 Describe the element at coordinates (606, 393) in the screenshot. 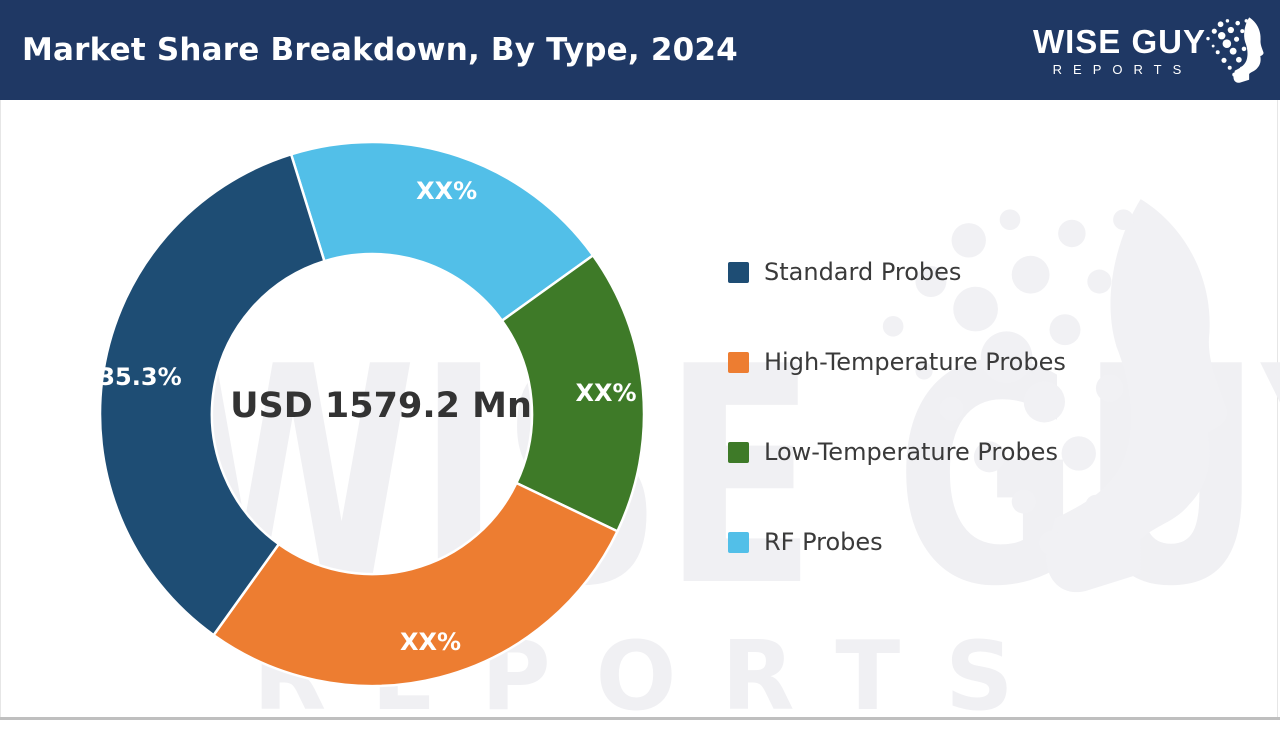

I see `segment-label-low-temperature-probes: XX%` at that location.